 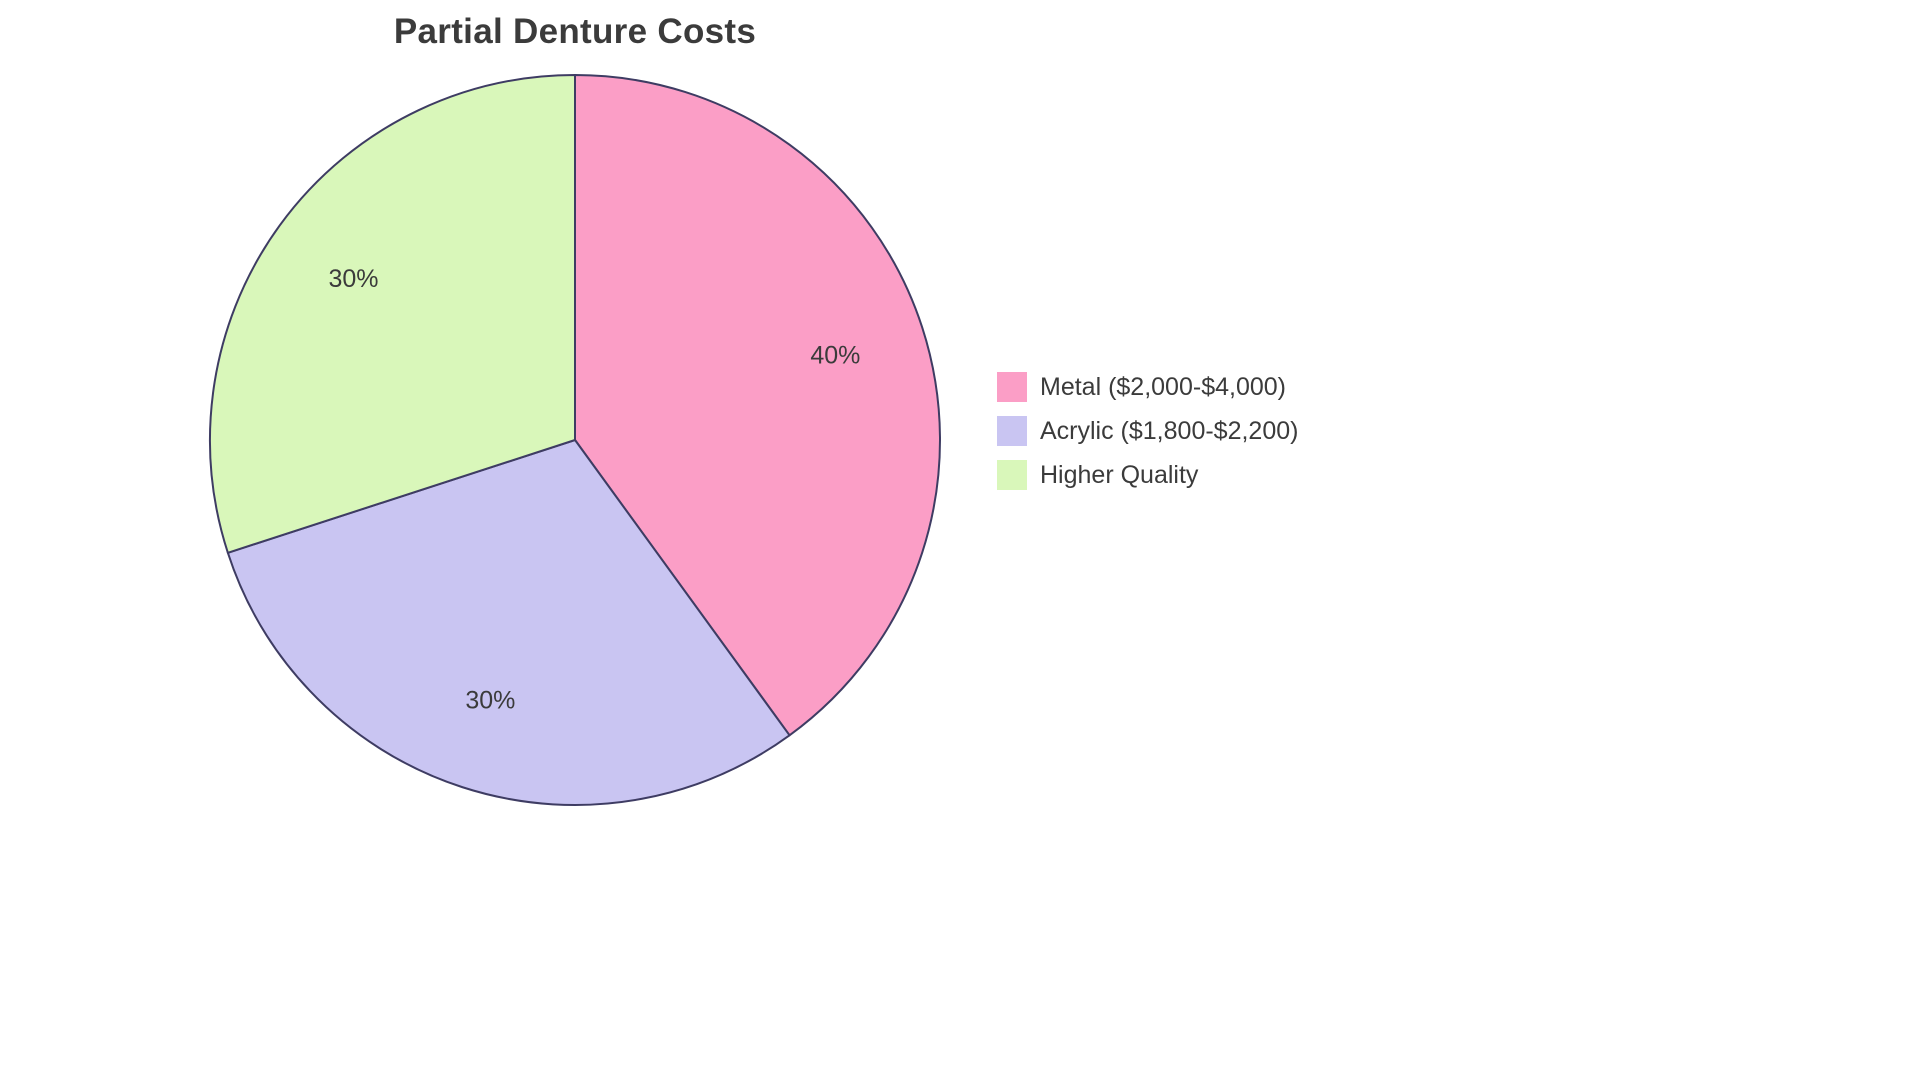 I want to click on legend-item: Higher Quality, so click(x=1147, y=475).